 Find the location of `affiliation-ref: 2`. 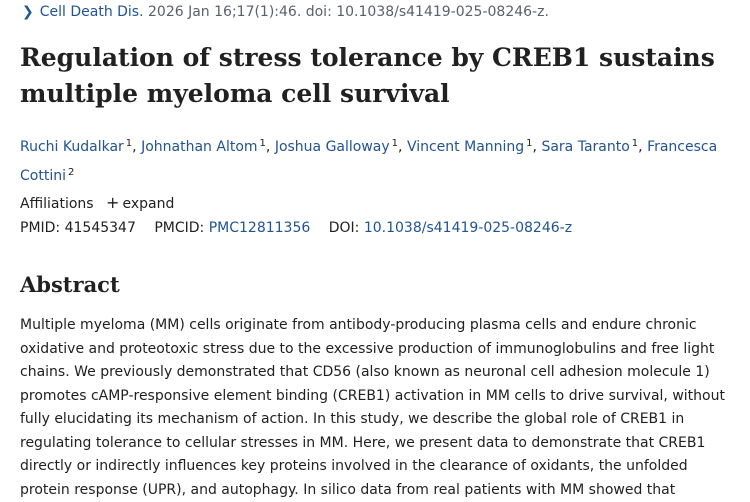

affiliation-ref: 2 is located at coordinates (71, 172).